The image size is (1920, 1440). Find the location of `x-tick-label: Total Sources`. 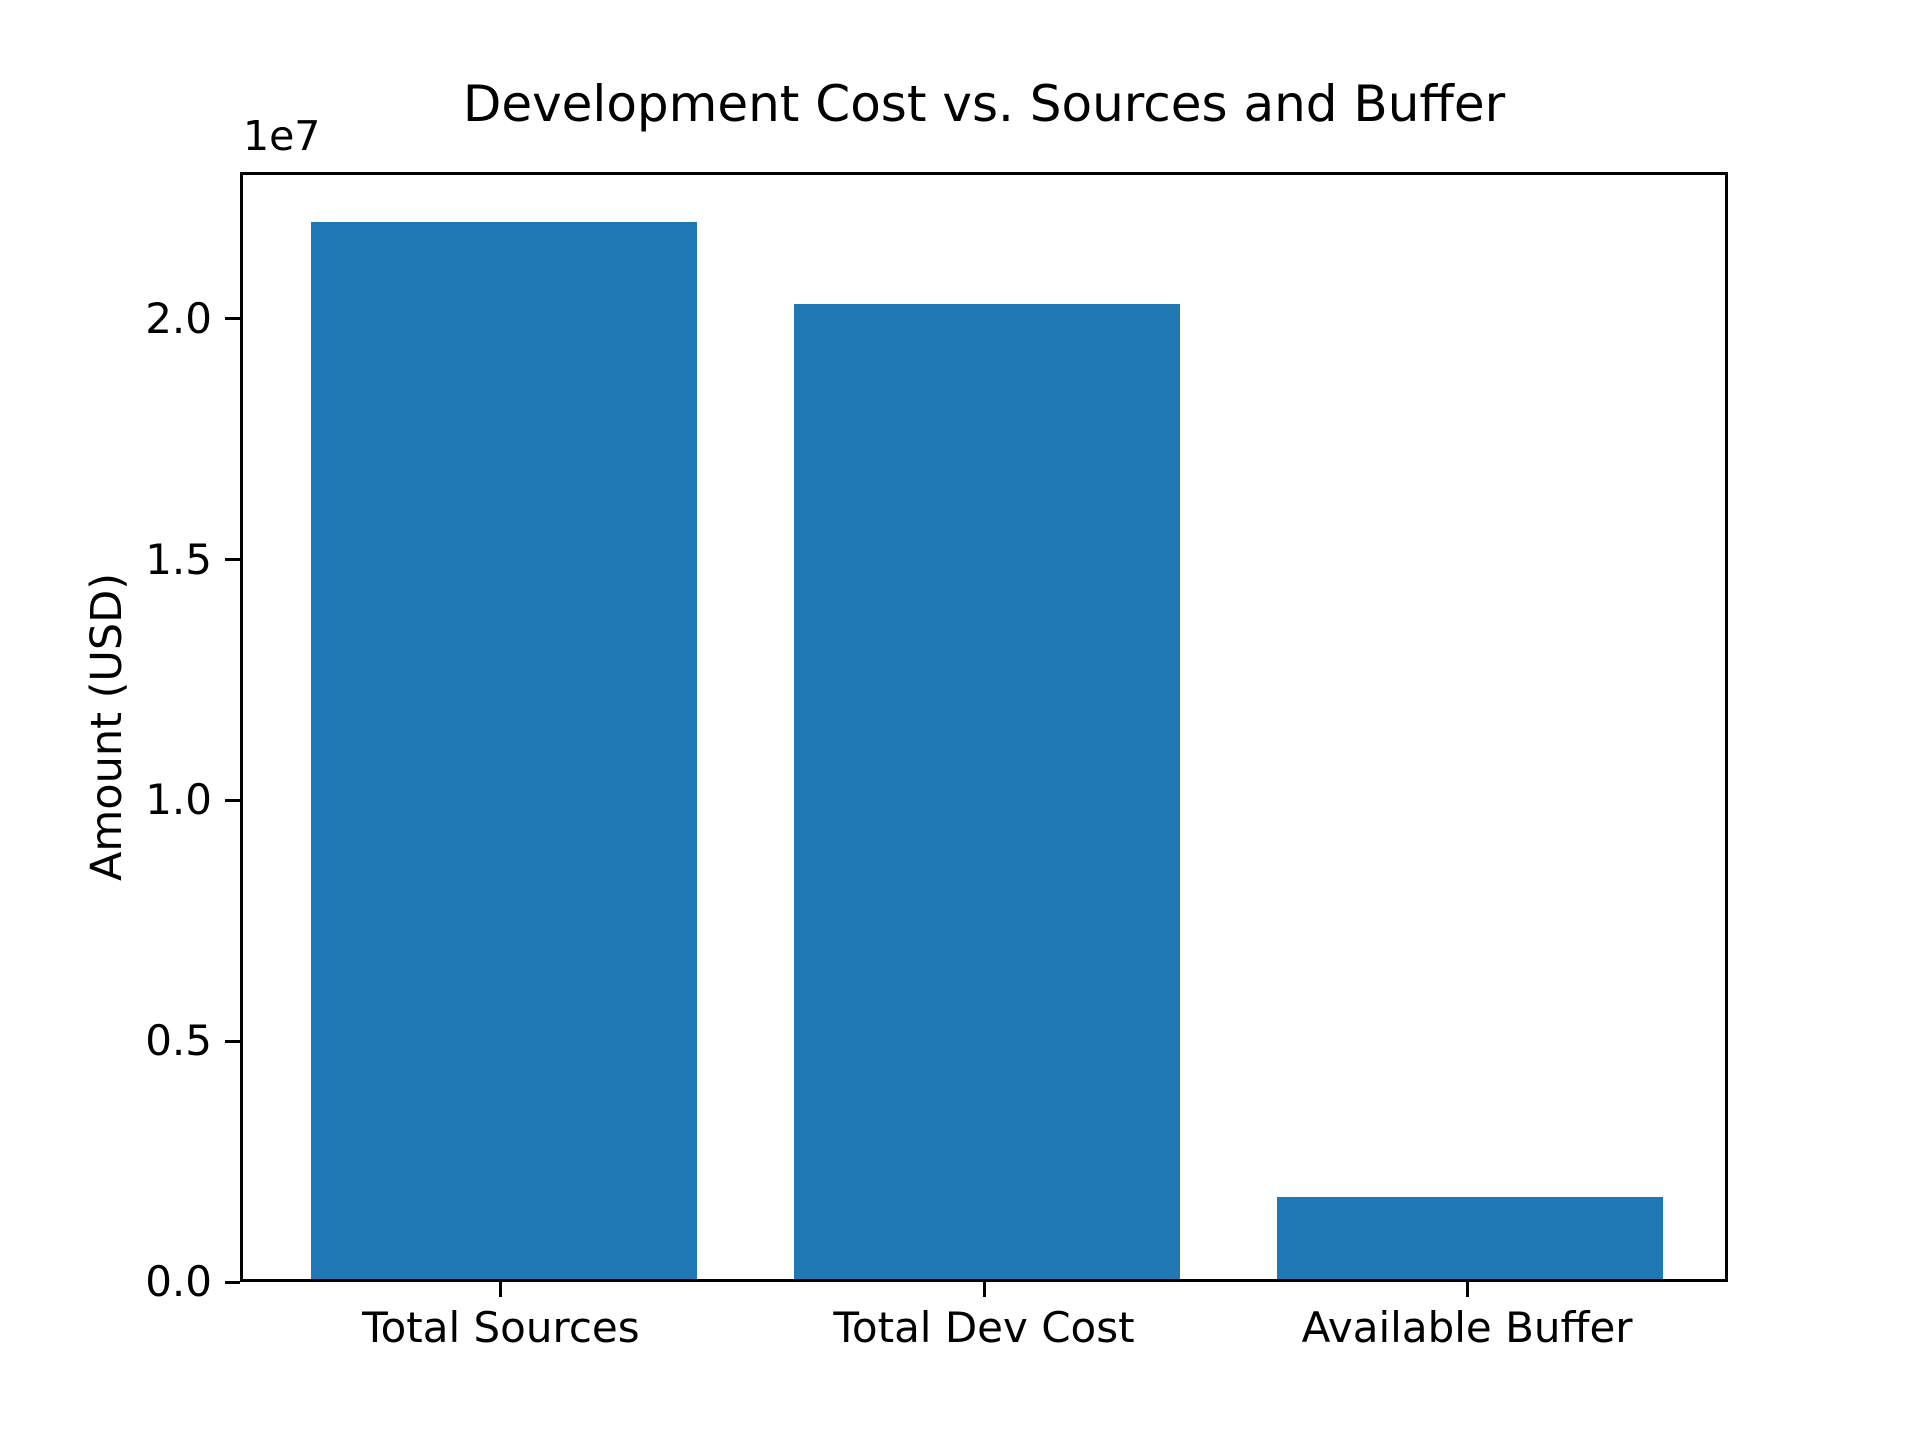

x-tick-label: Total Sources is located at coordinates (501, 1327).